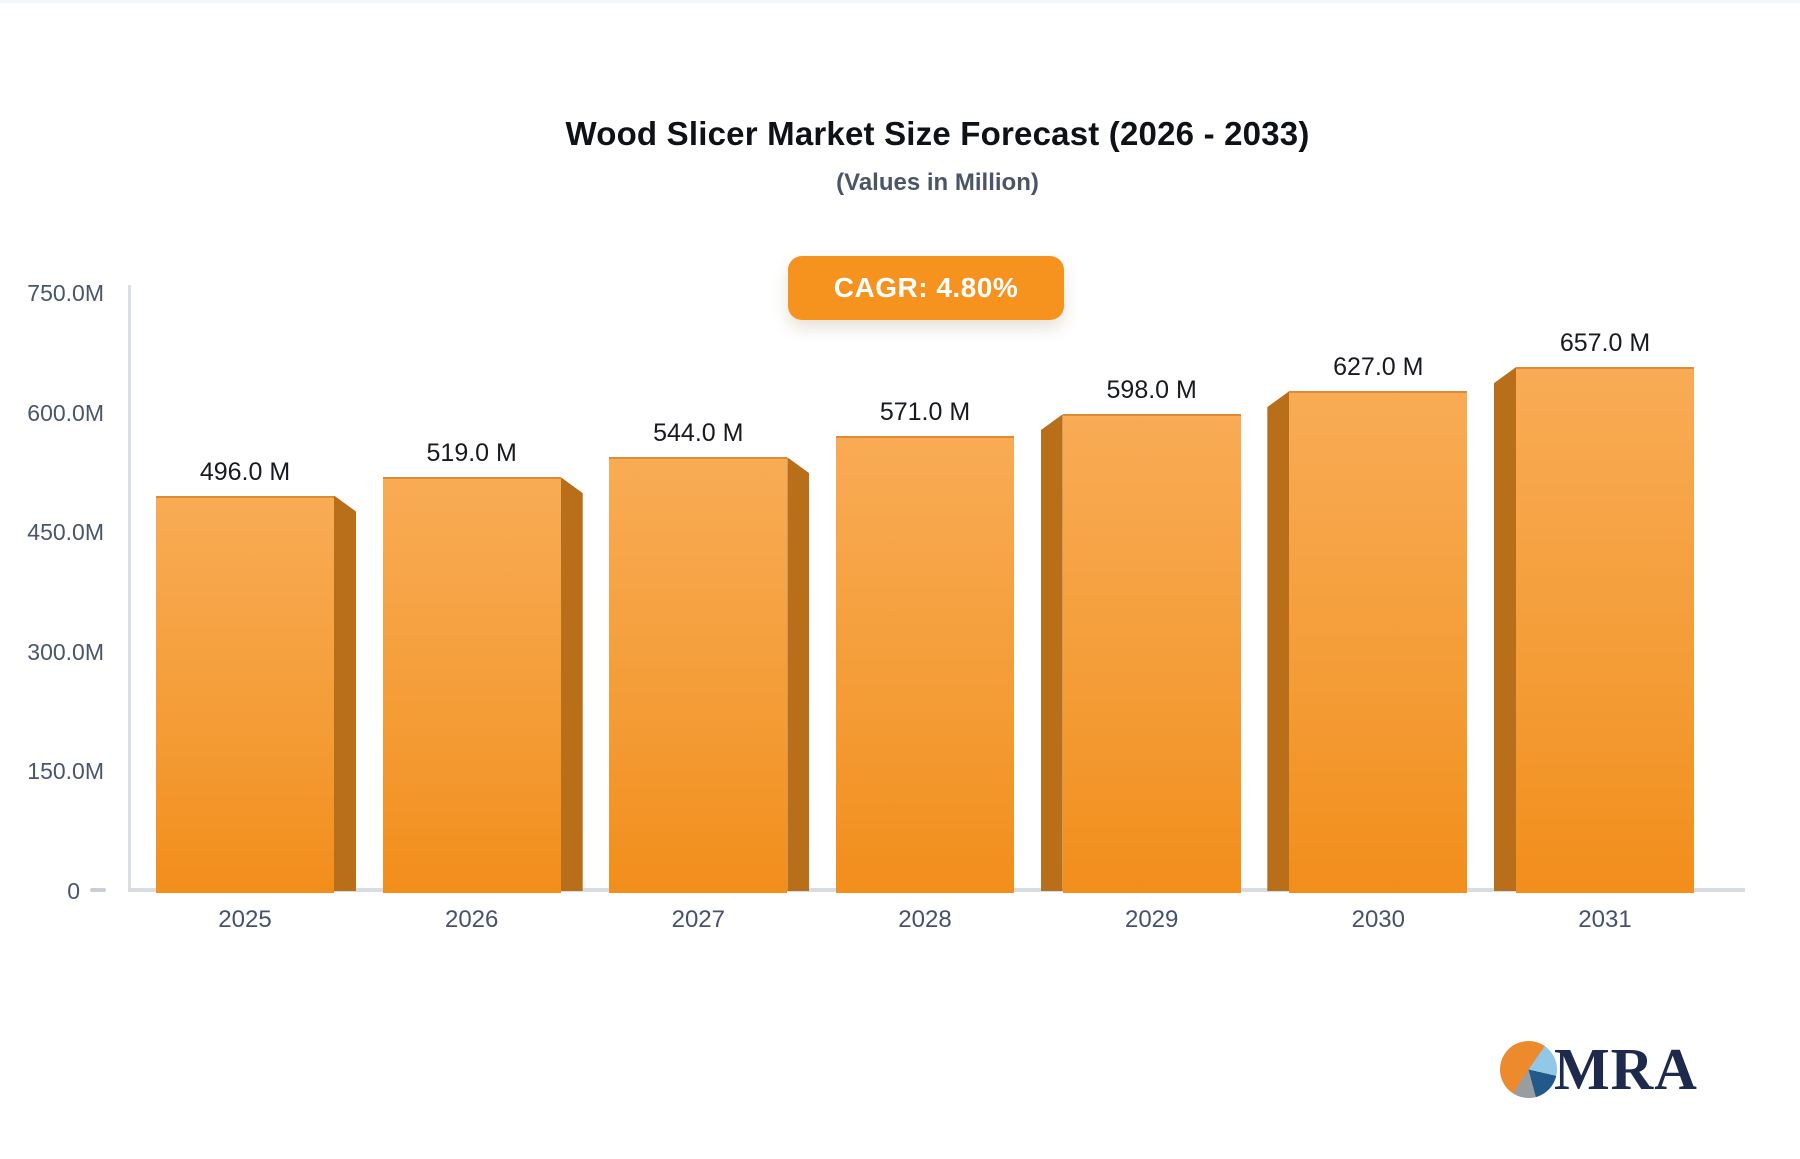 Image resolution: width=1800 pixels, height=1159 pixels. I want to click on bar-value-label: 544.0 M, so click(698, 433).